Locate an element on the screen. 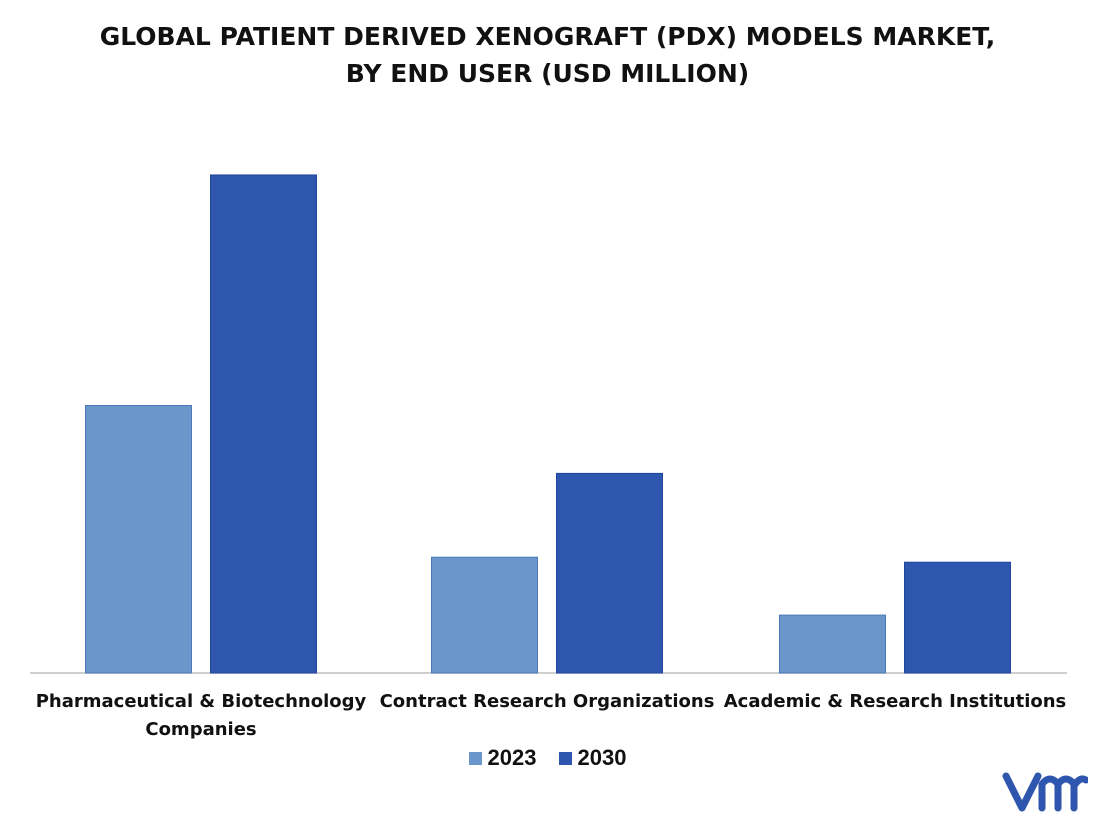  legend-item-2030: 2030 is located at coordinates (592, 758).